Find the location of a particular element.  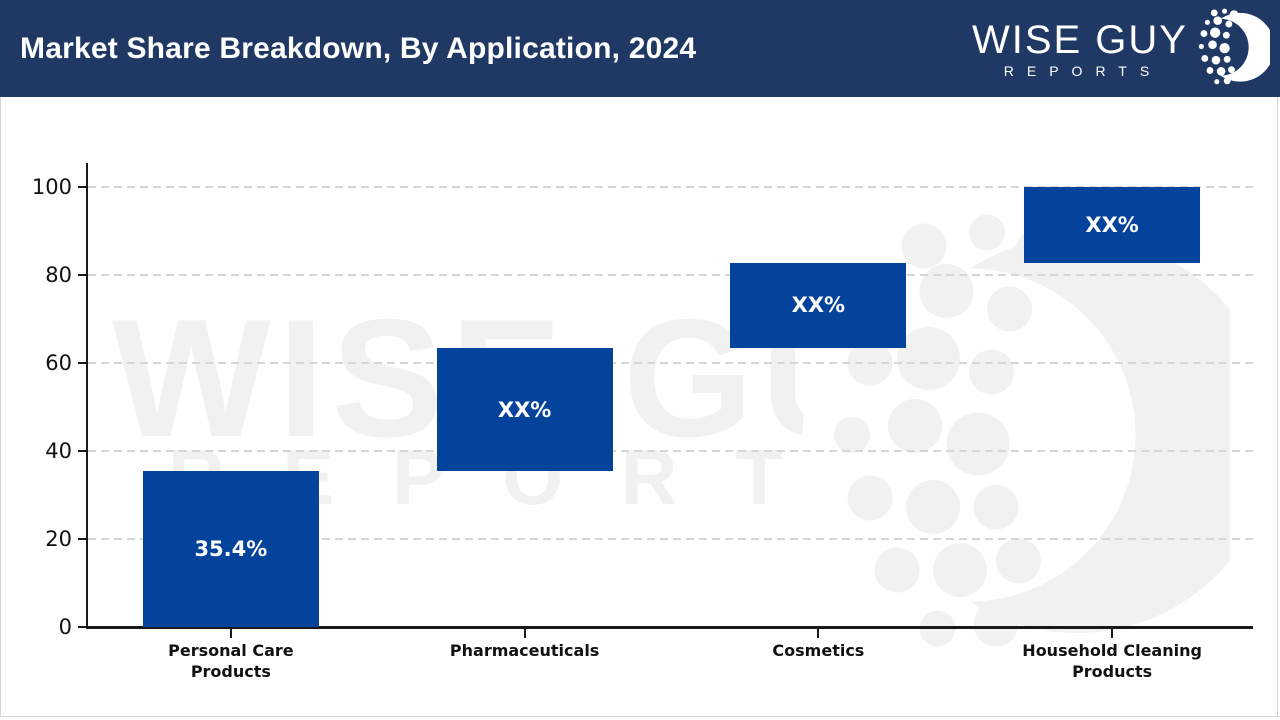

y-tick-label-0: 0 is located at coordinates (65, 627).